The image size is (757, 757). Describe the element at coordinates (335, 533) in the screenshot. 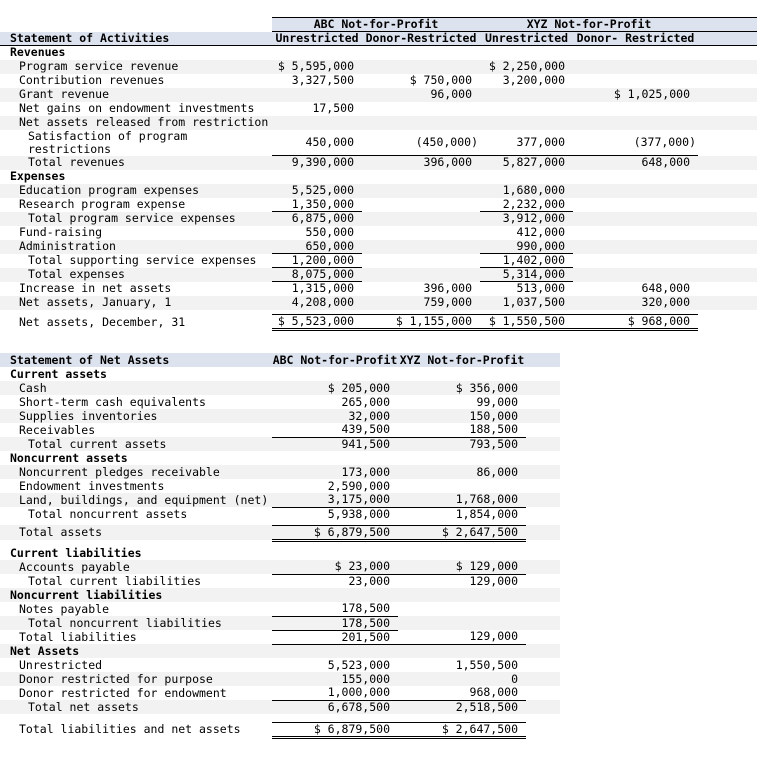

I see `value-cell: $ 6,879,500` at that location.